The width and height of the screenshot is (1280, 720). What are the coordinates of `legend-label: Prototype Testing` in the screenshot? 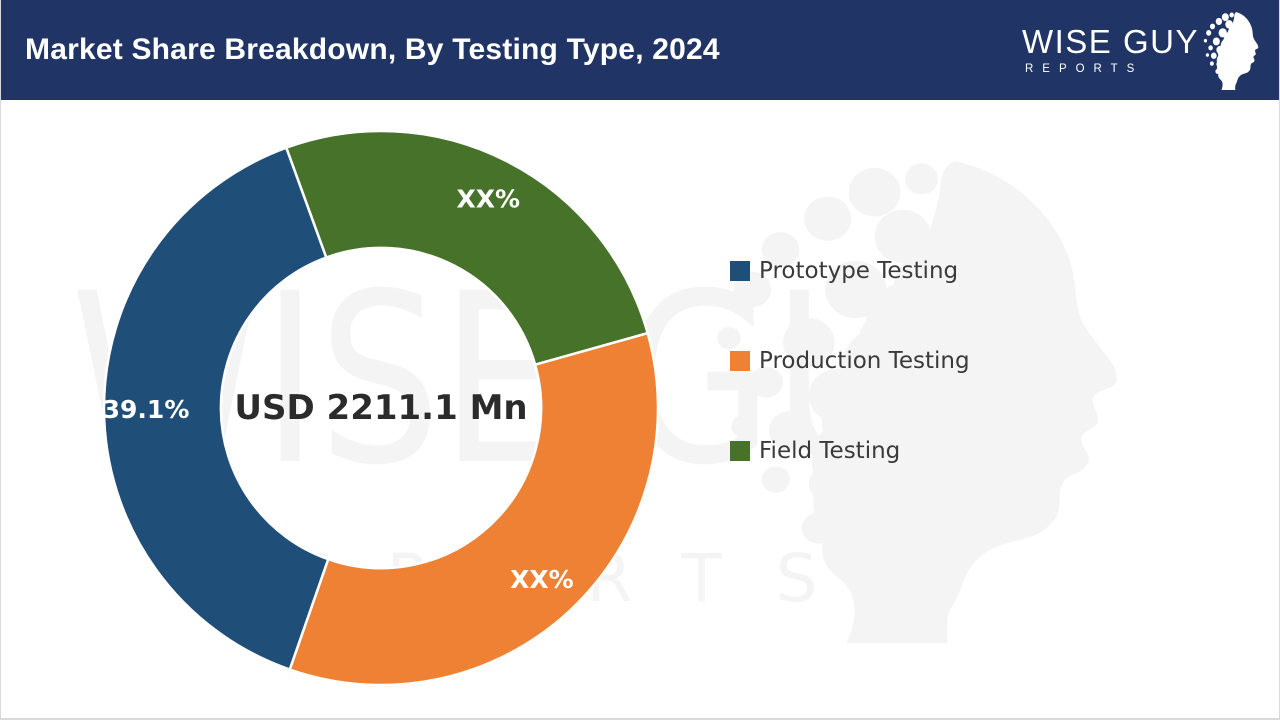 It's located at (859, 270).